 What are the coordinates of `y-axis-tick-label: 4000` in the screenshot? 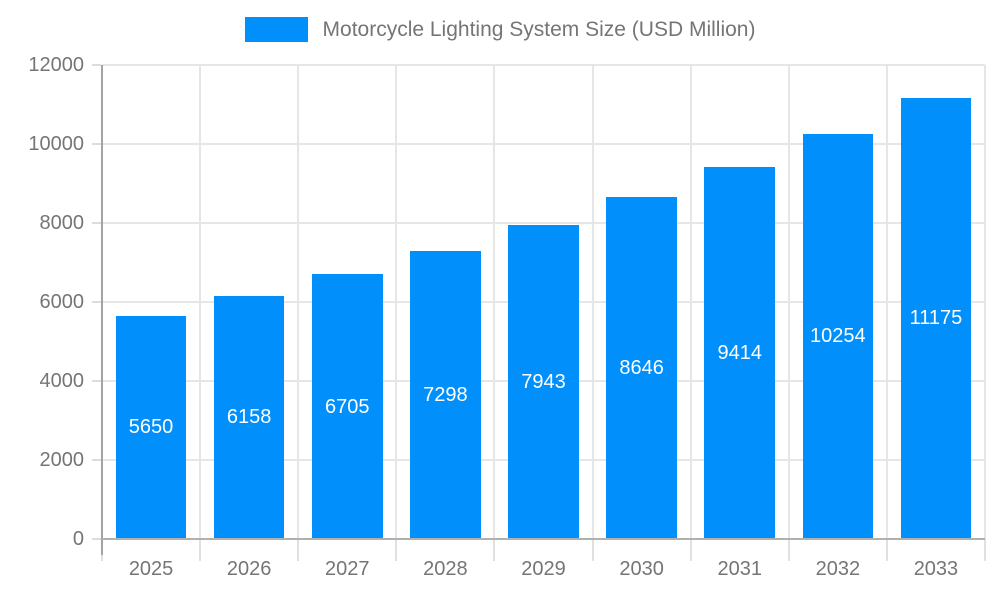 It's located at (62, 381).